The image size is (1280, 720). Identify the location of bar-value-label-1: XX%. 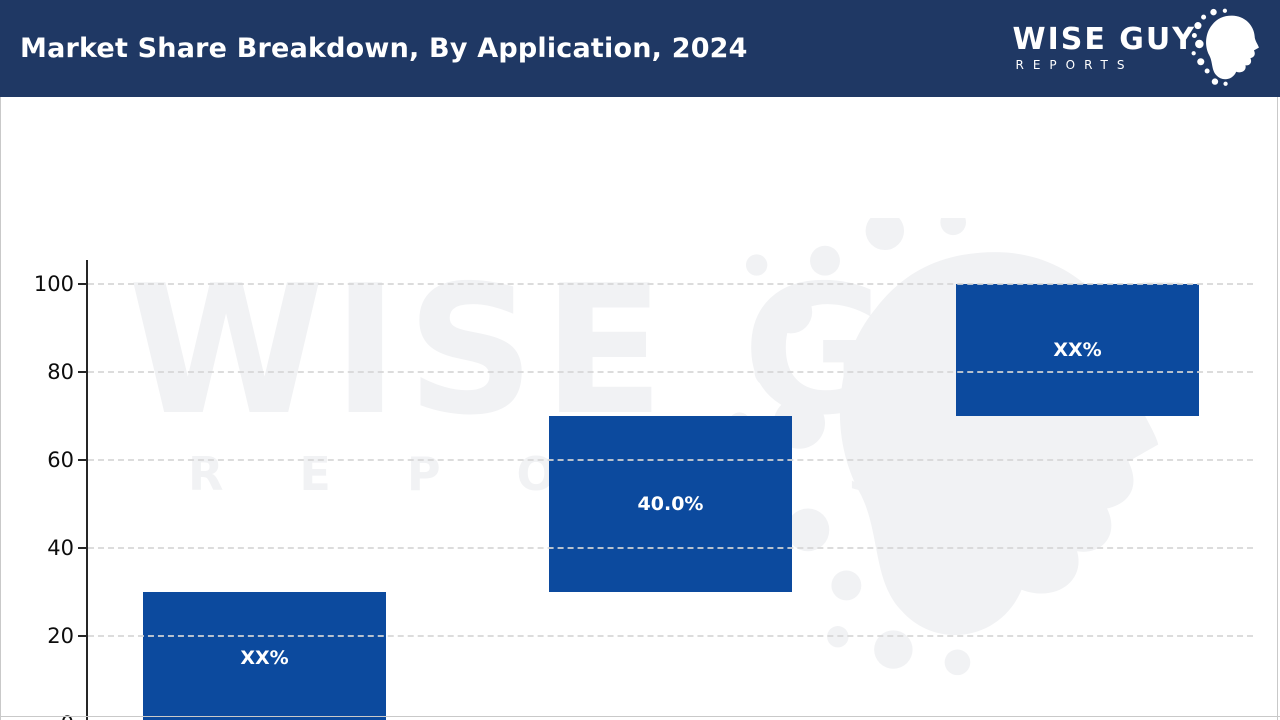
(264, 658).